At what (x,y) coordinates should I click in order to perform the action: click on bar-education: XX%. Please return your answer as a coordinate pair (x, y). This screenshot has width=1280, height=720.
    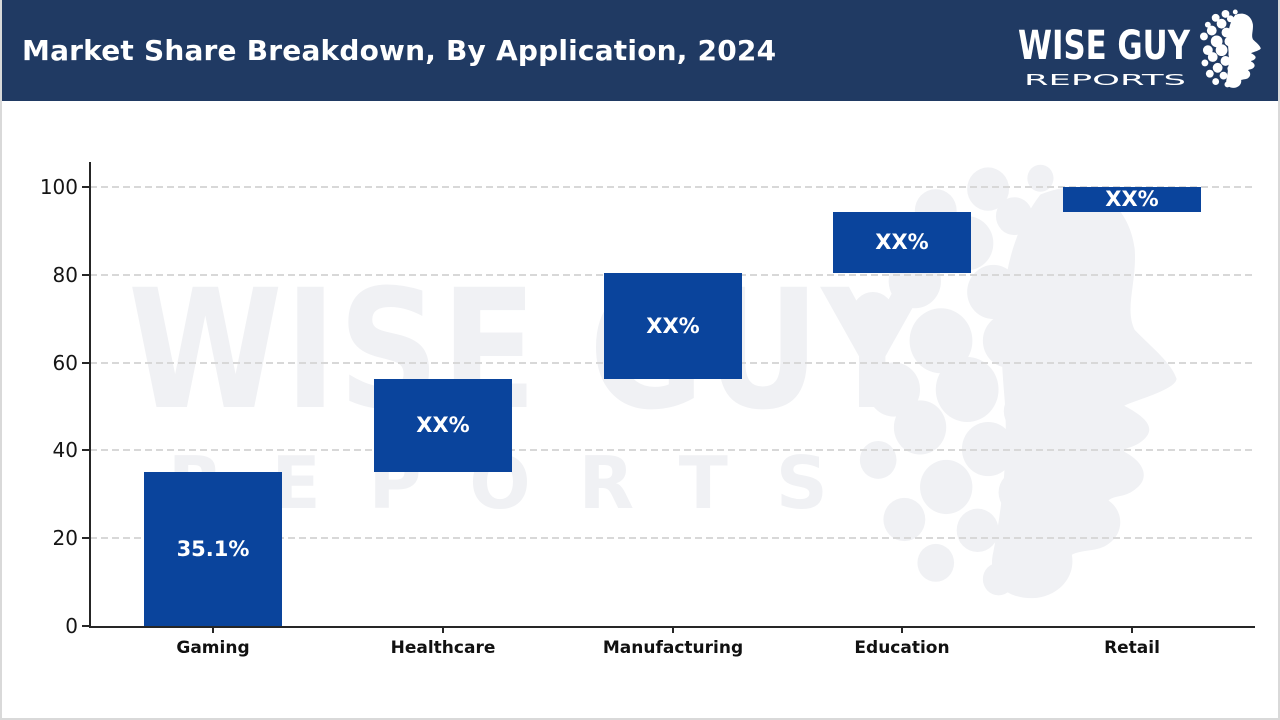
    Looking at the image, I should click on (902, 242).